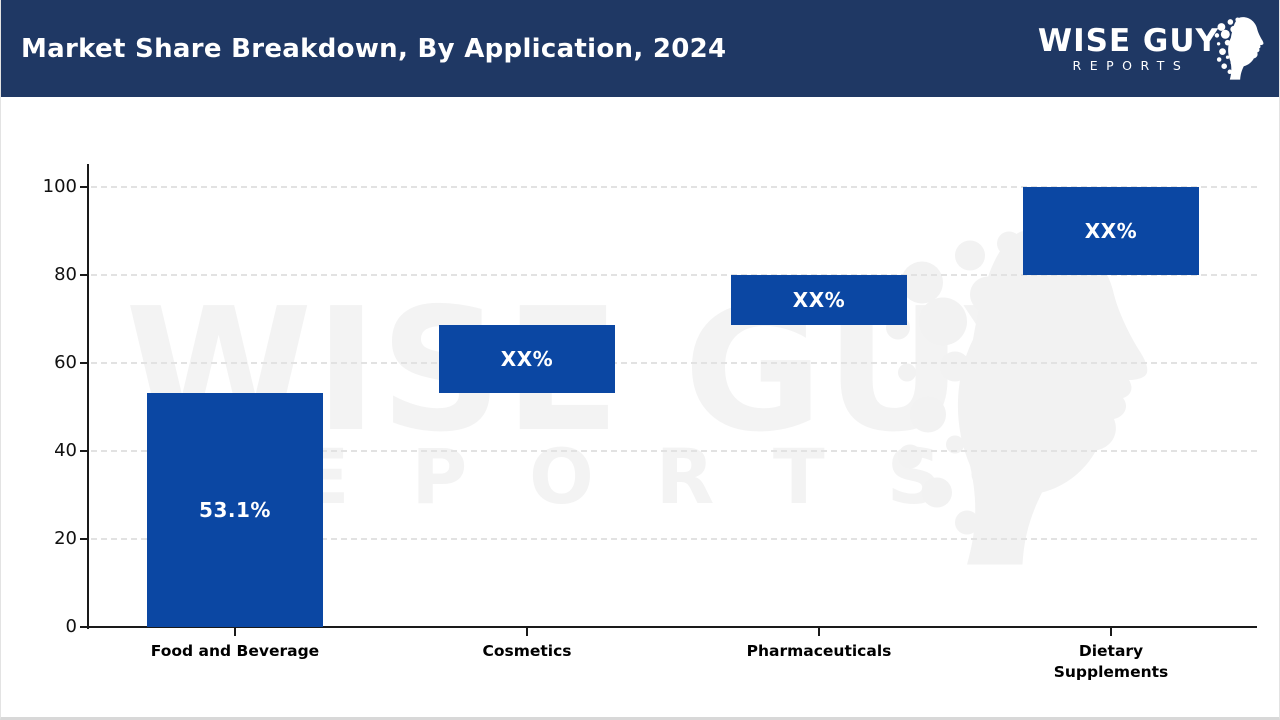  I want to click on y-tick-label: 40, so click(65, 450).